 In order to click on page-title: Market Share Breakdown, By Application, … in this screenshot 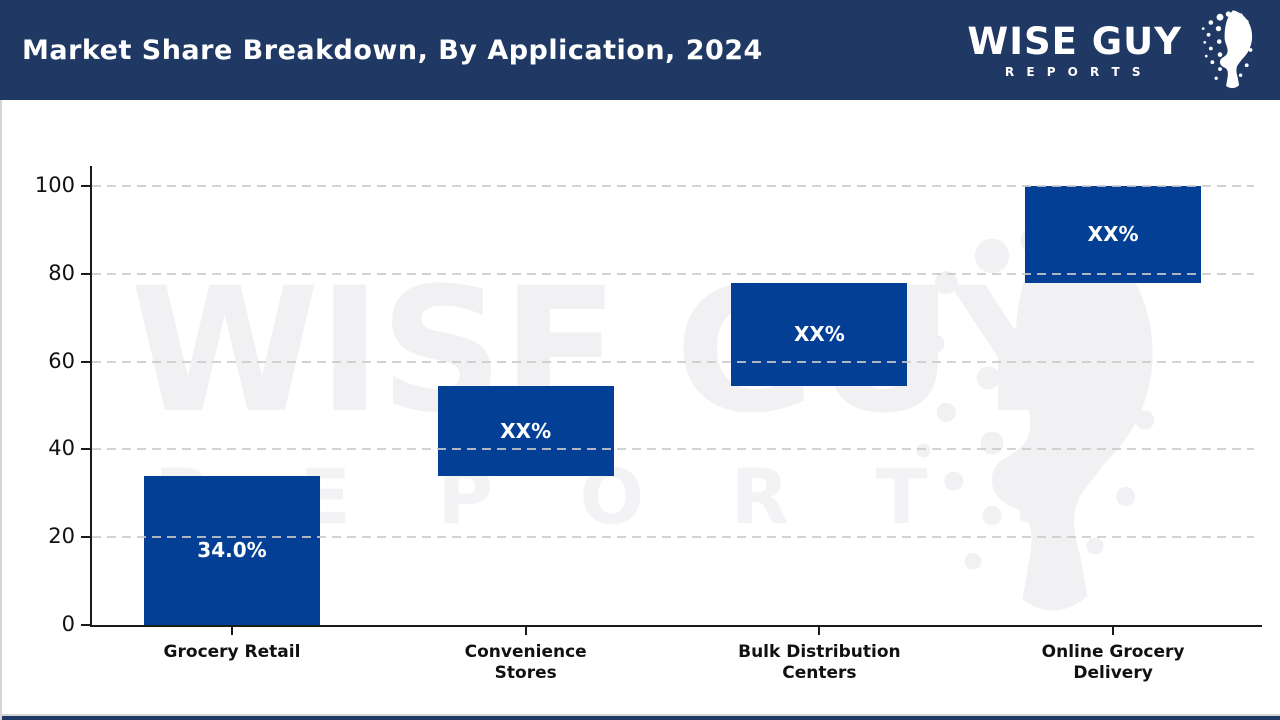, I will do `click(392, 50)`.